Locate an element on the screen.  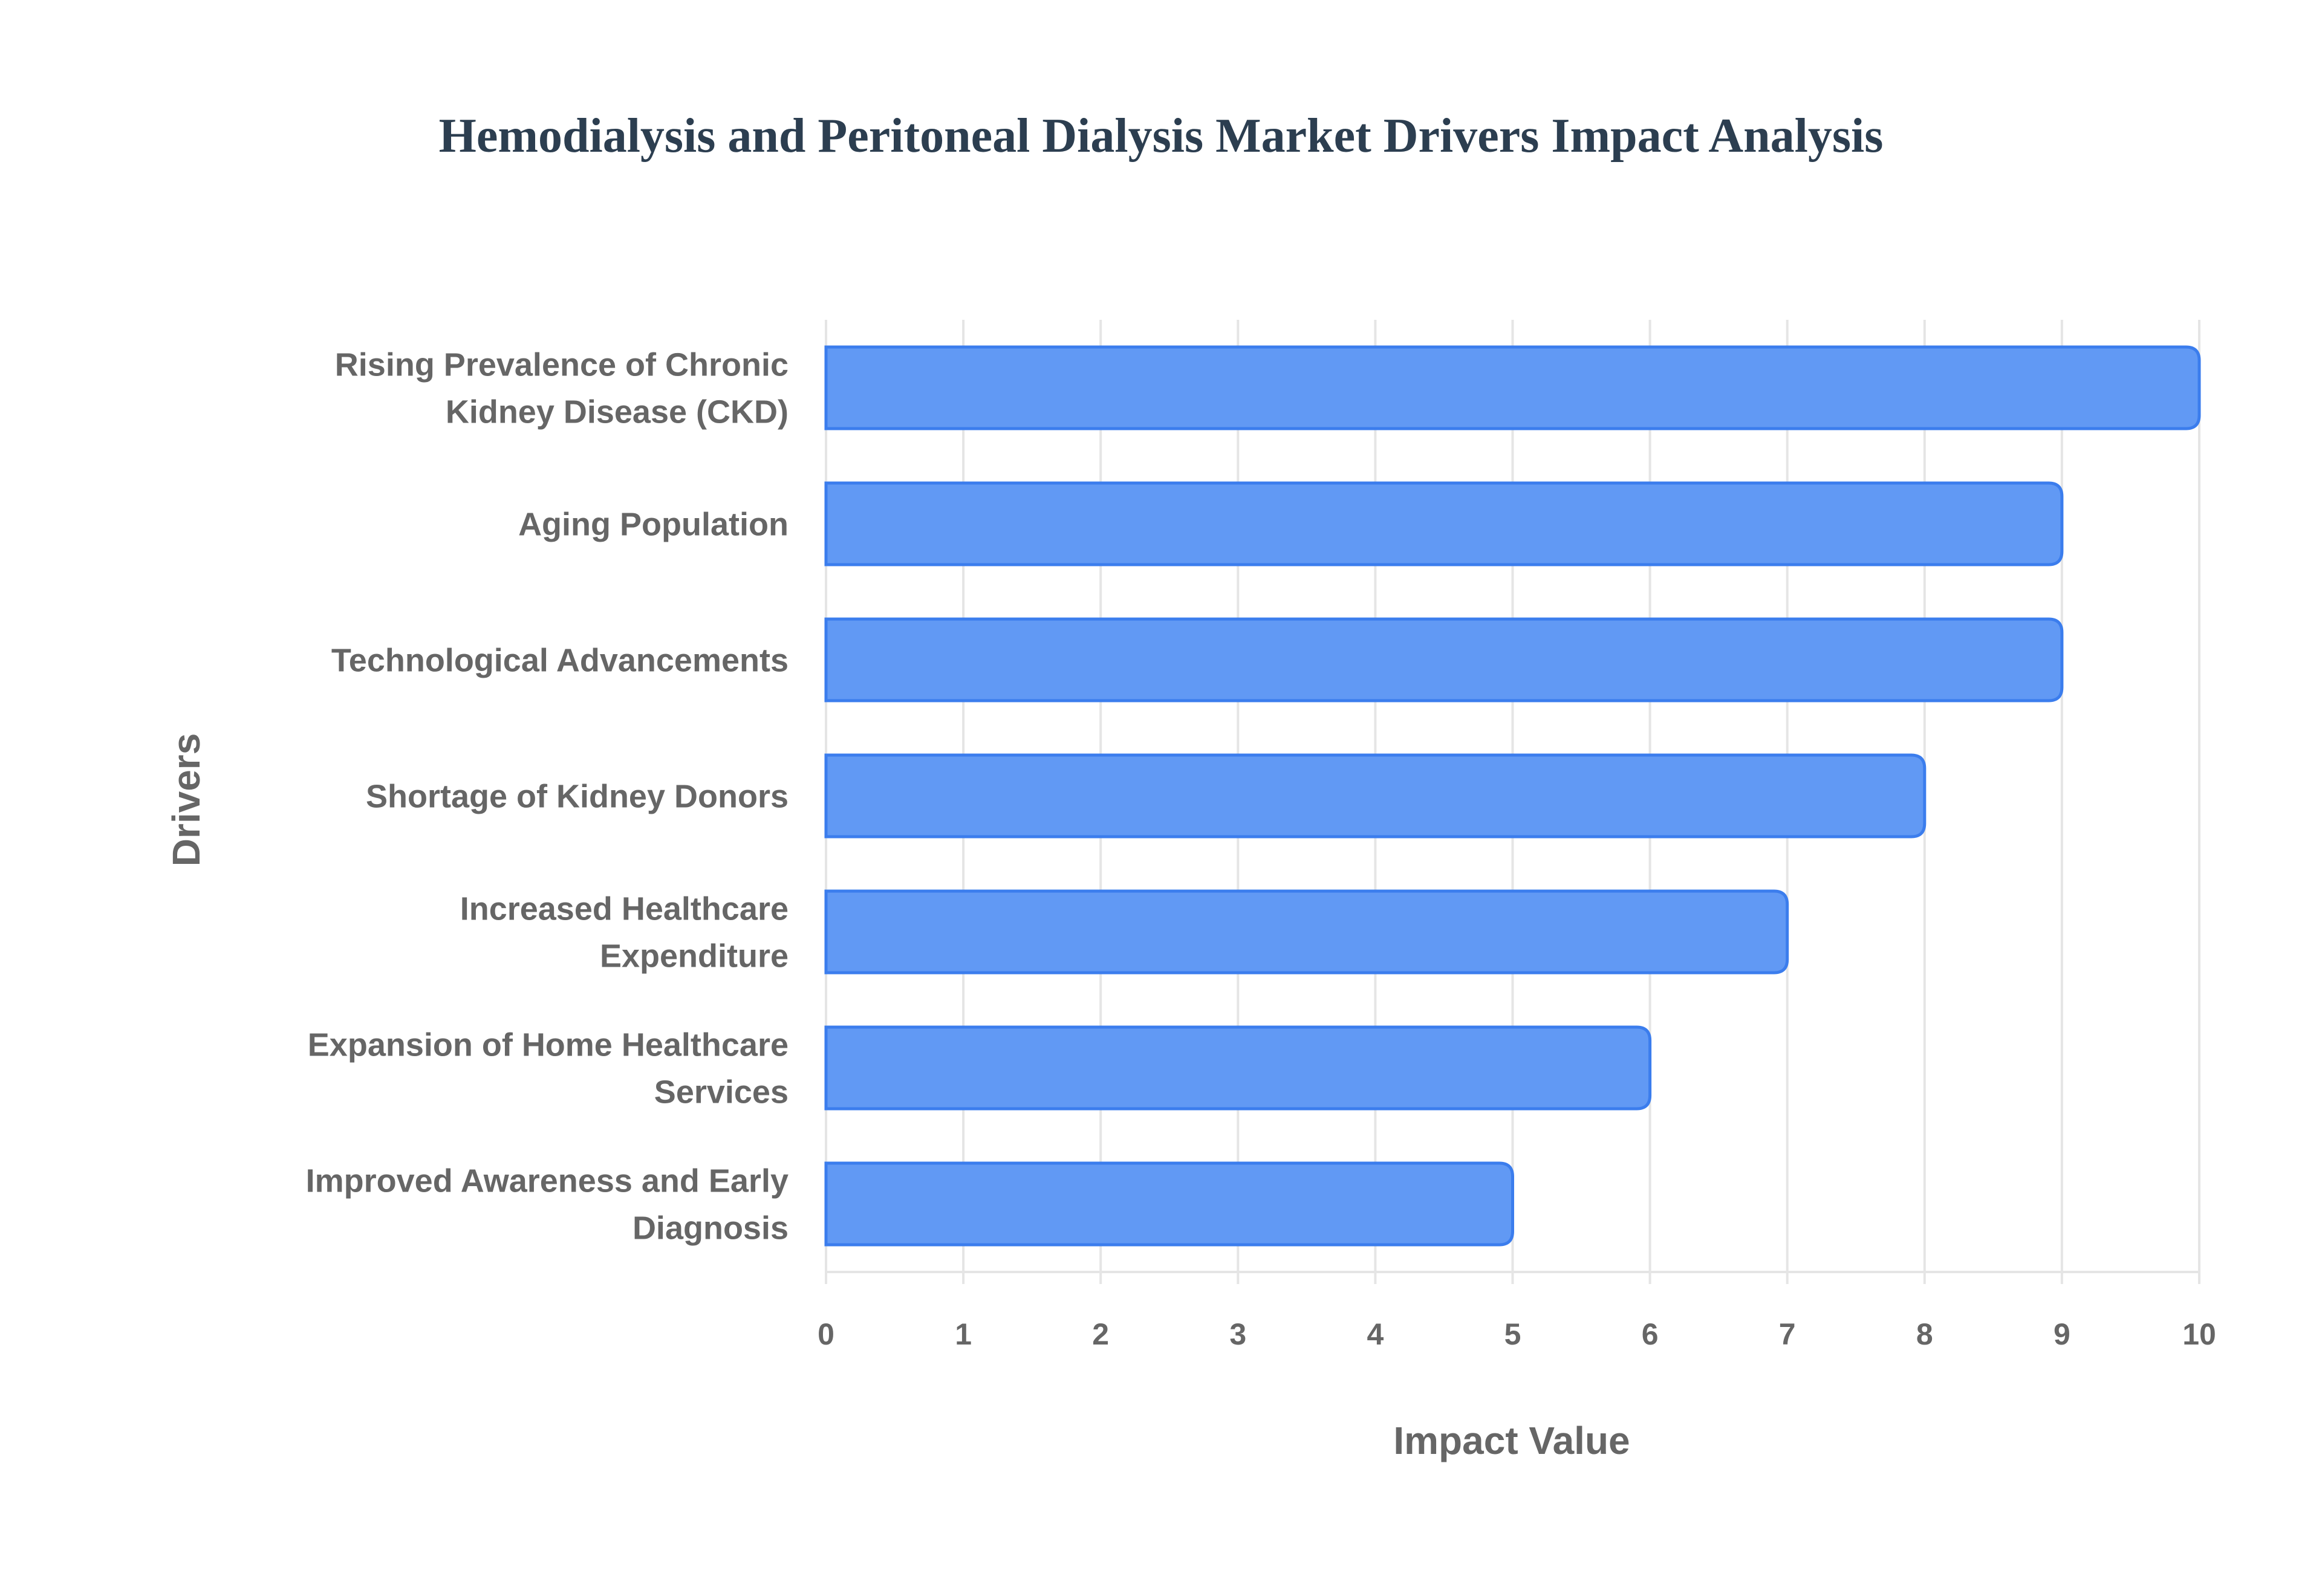
x-tick-label: 1 is located at coordinates (963, 1334).